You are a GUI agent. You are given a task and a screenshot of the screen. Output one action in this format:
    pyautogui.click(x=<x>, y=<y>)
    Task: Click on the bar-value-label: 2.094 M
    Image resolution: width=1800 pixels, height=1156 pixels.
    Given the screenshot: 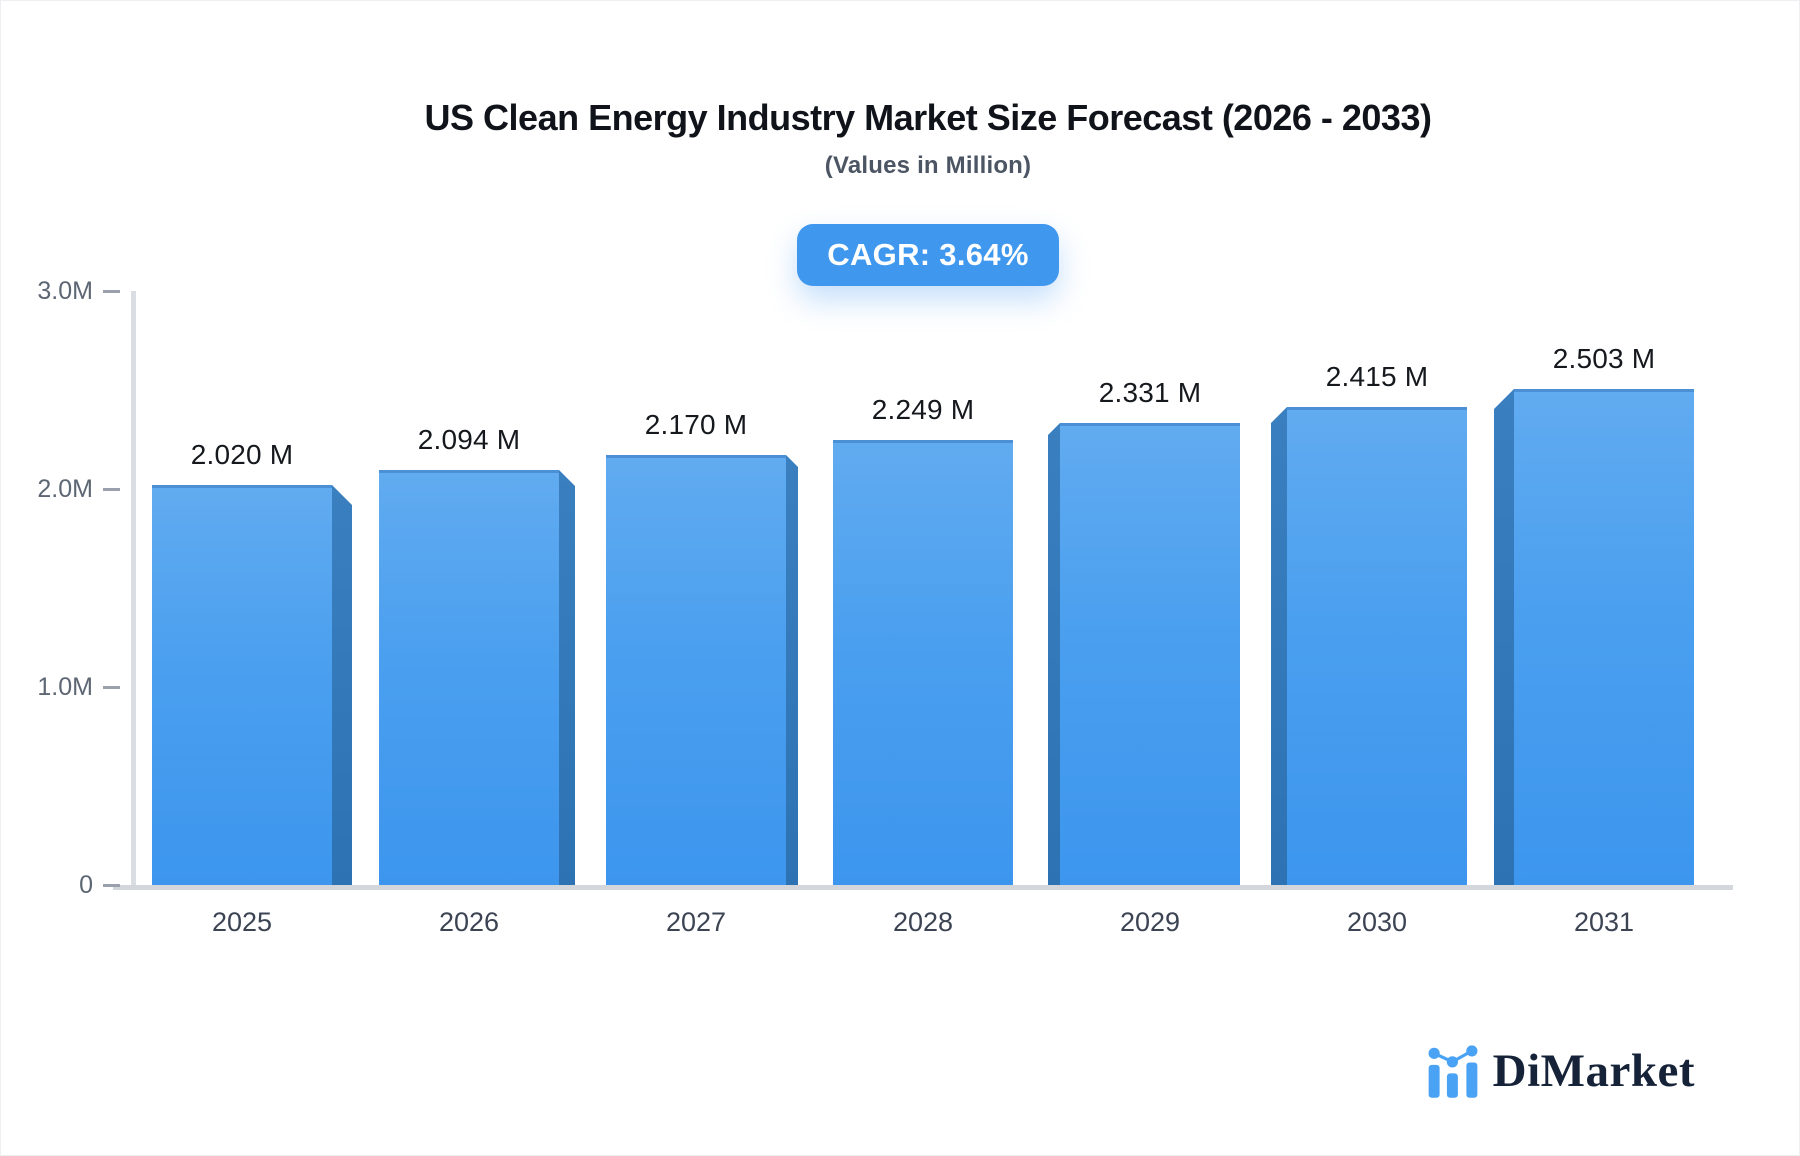 What is the action you would take?
    pyautogui.click(x=469, y=439)
    